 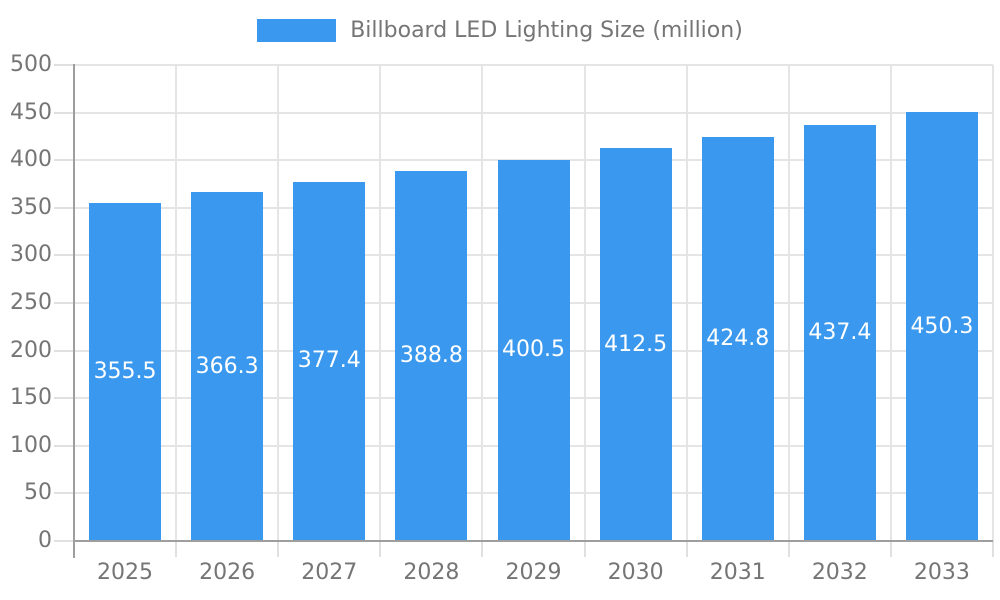 I want to click on legend-swatch, so click(x=297, y=30).